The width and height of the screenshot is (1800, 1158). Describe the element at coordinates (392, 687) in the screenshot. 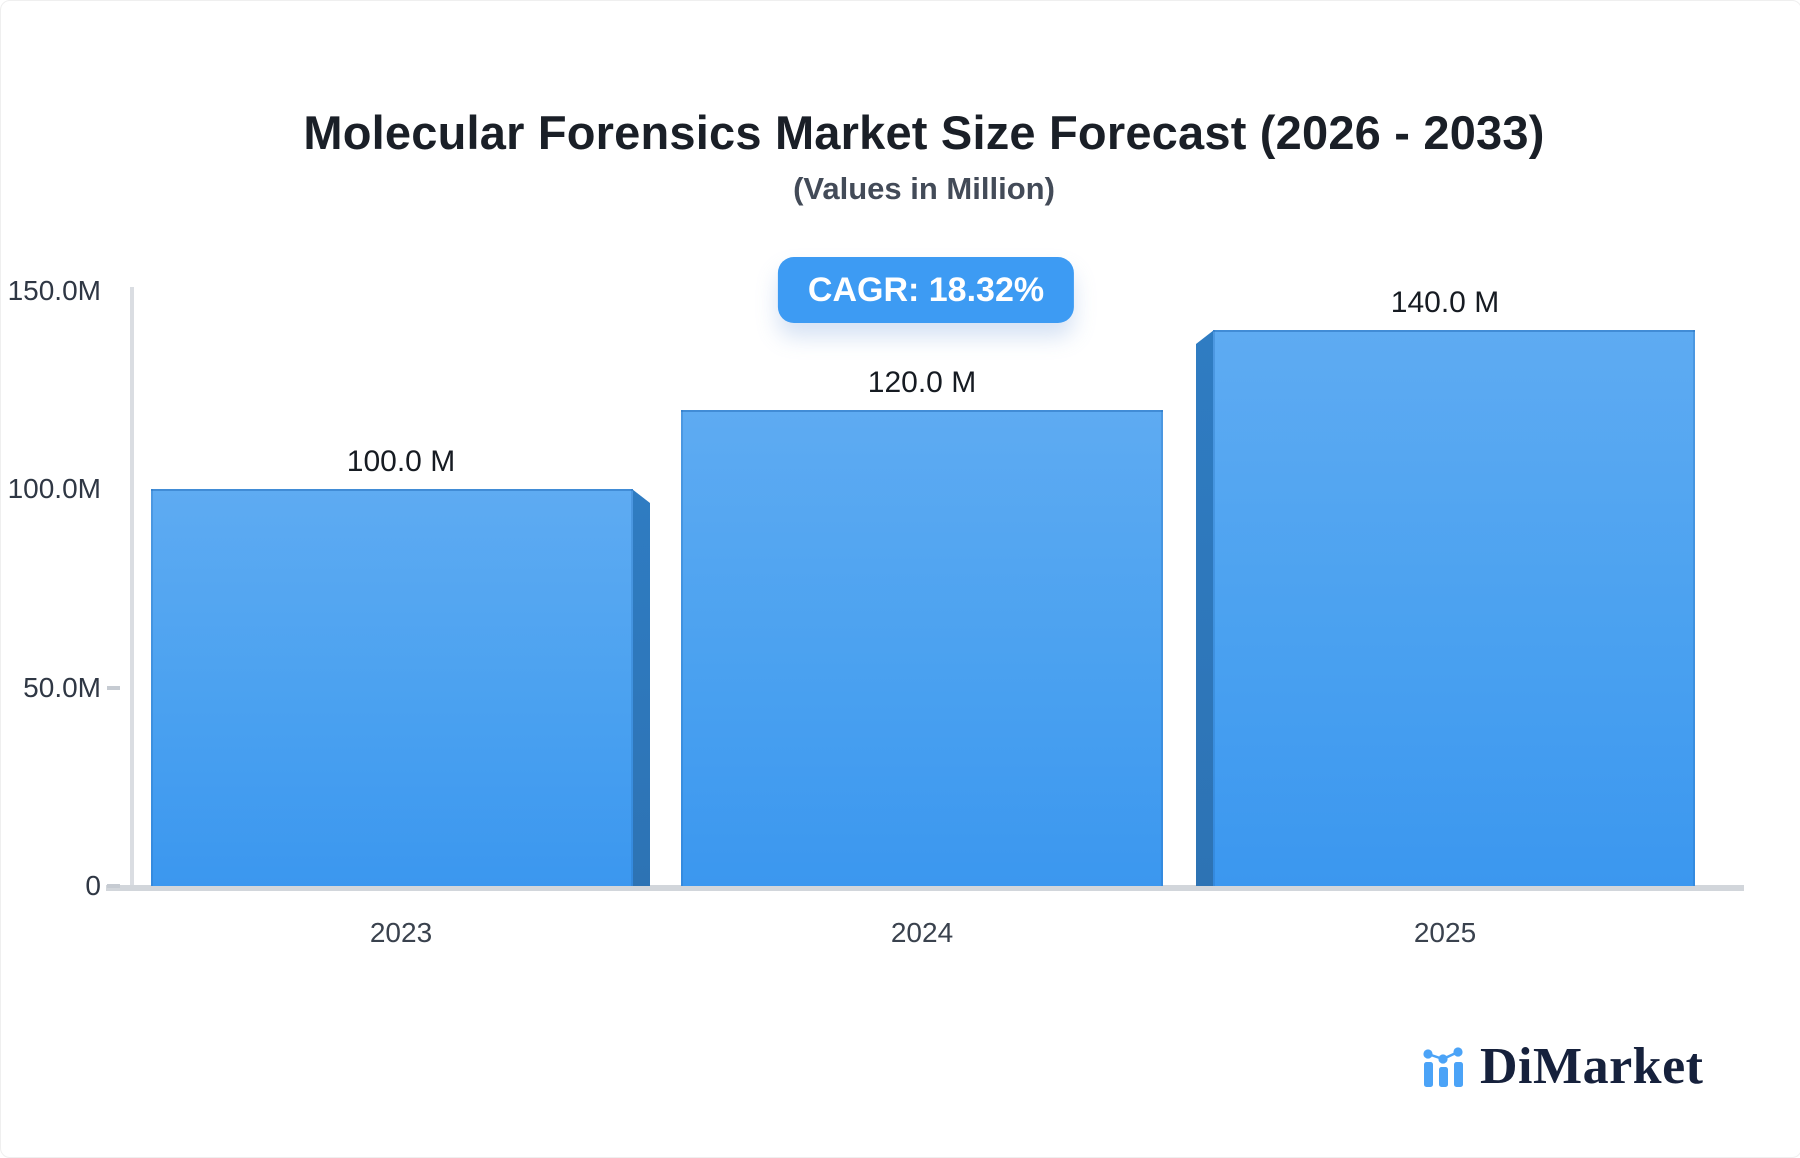

I see `bar-2023` at that location.